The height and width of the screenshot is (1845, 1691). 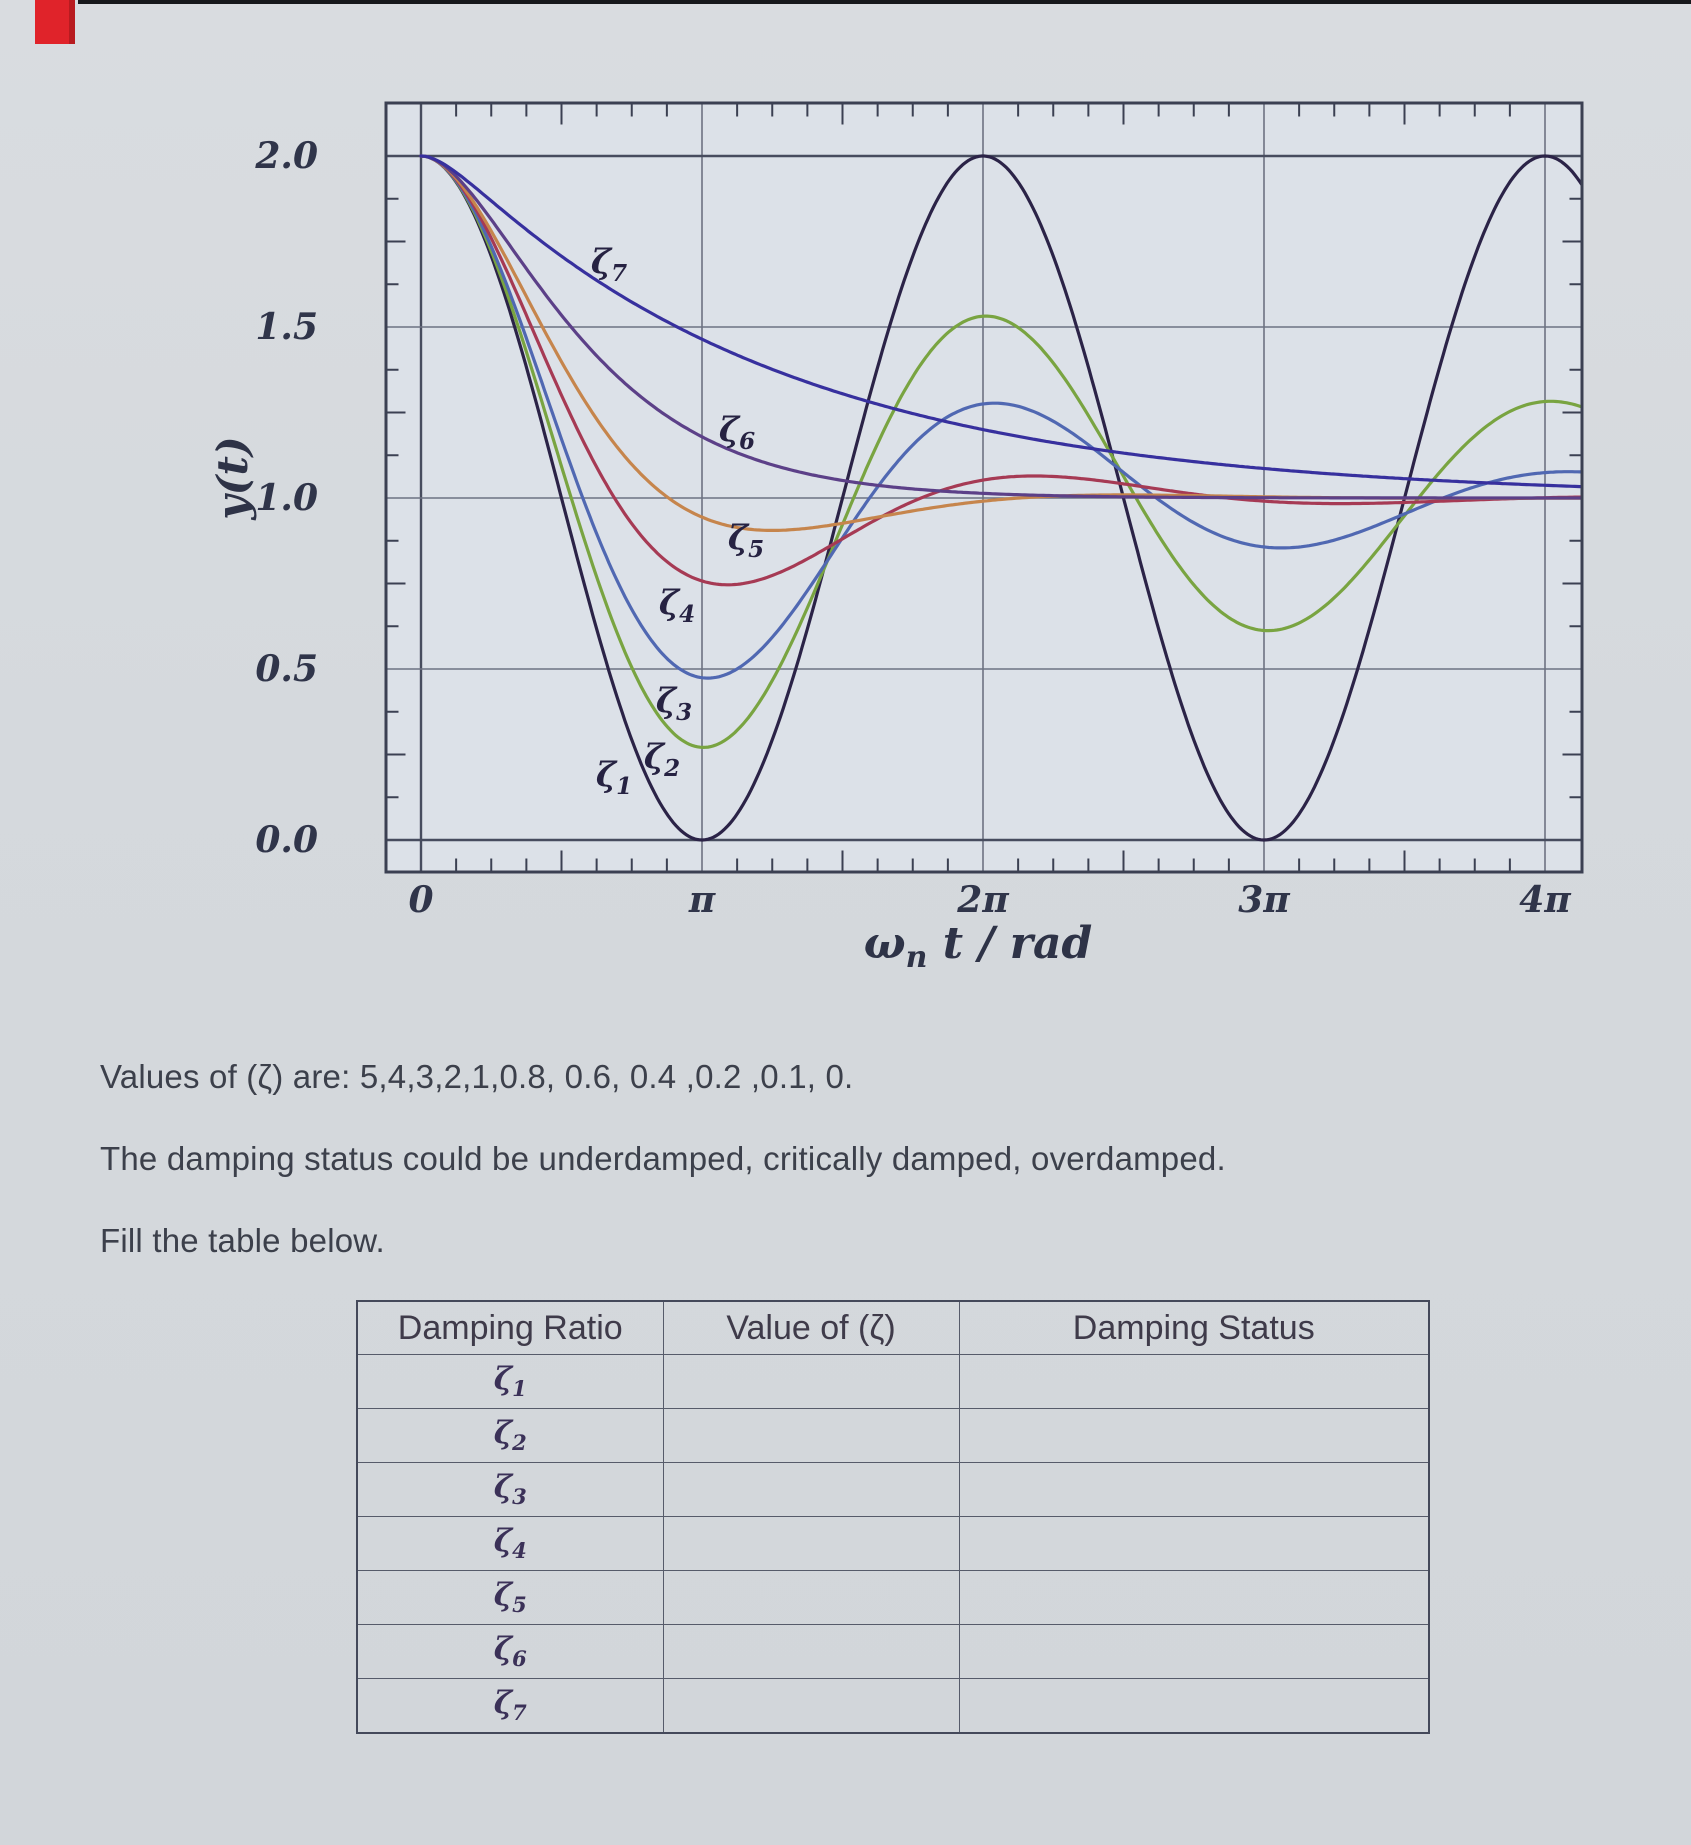 What do you see at coordinates (702, 900) in the screenshot?
I see `x-tick-label: π` at bounding box center [702, 900].